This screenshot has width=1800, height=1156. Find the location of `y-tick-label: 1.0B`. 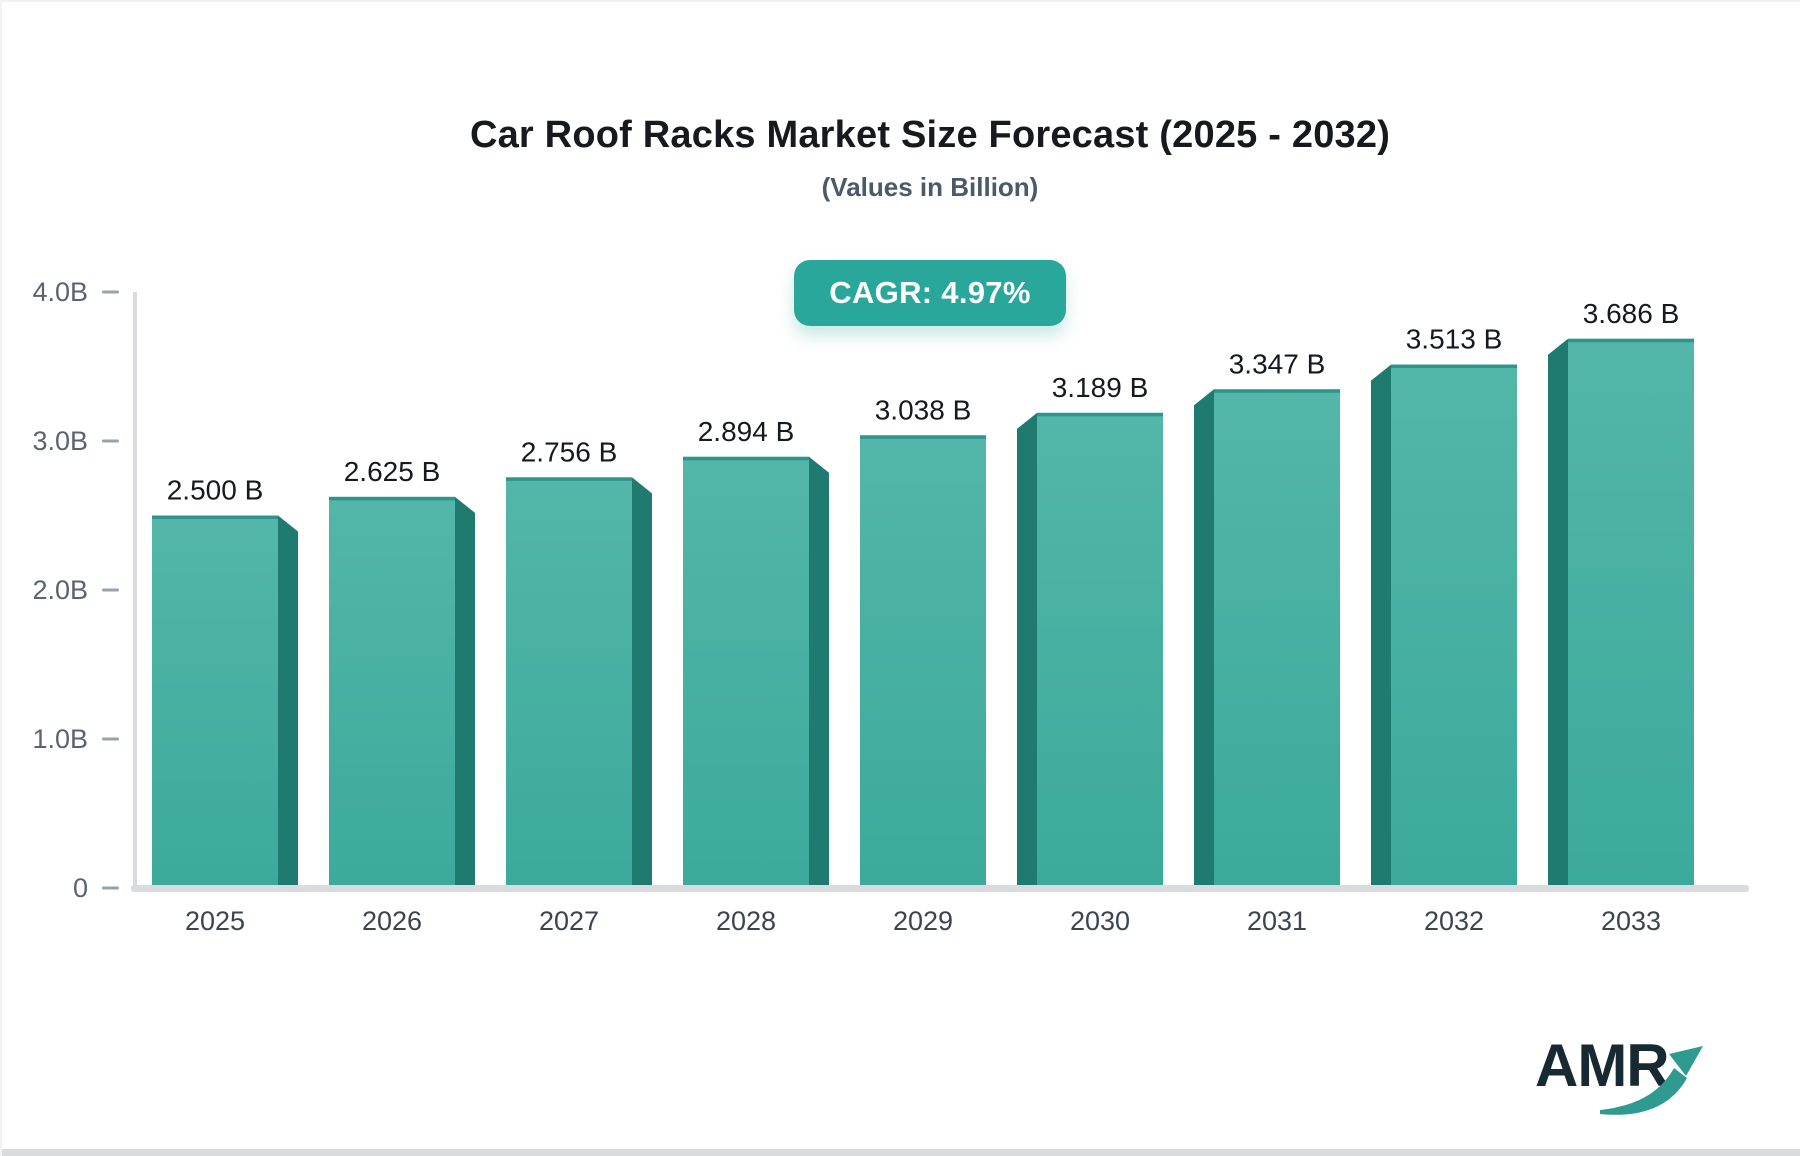

y-tick-label: 1.0B is located at coordinates (60, 739).